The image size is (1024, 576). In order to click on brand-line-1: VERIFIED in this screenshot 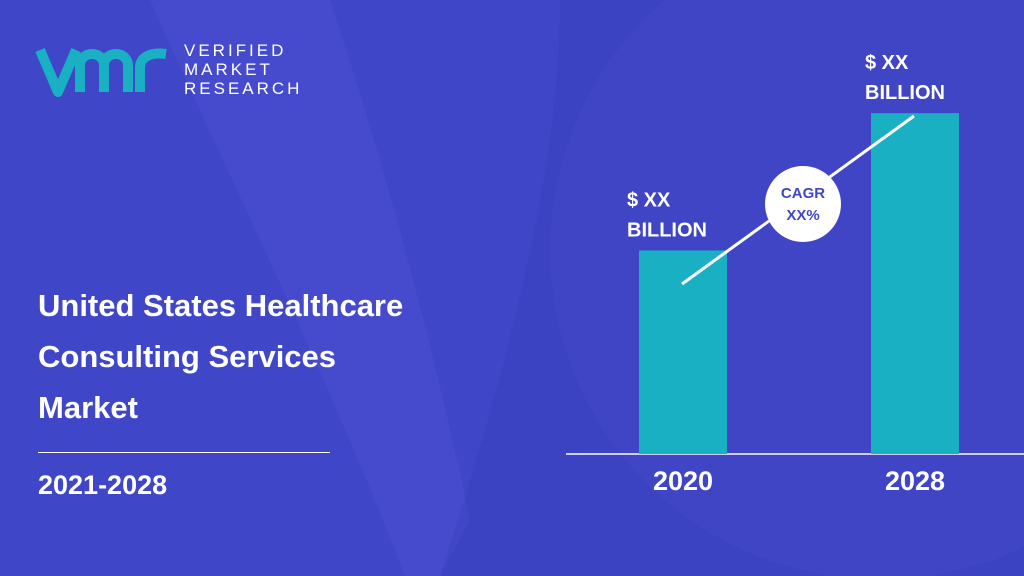, I will do `click(235, 50)`.